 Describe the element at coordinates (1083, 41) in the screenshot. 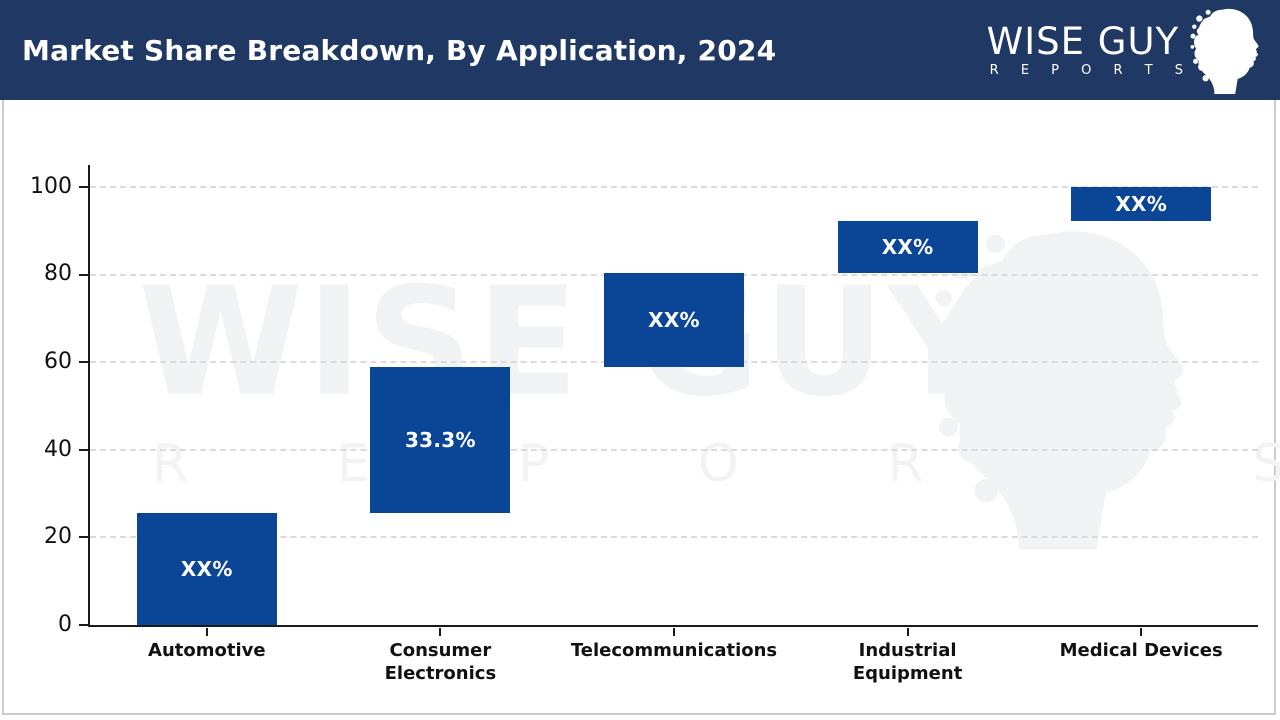

I see `logo-wordmark: WISE GUY` at that location.